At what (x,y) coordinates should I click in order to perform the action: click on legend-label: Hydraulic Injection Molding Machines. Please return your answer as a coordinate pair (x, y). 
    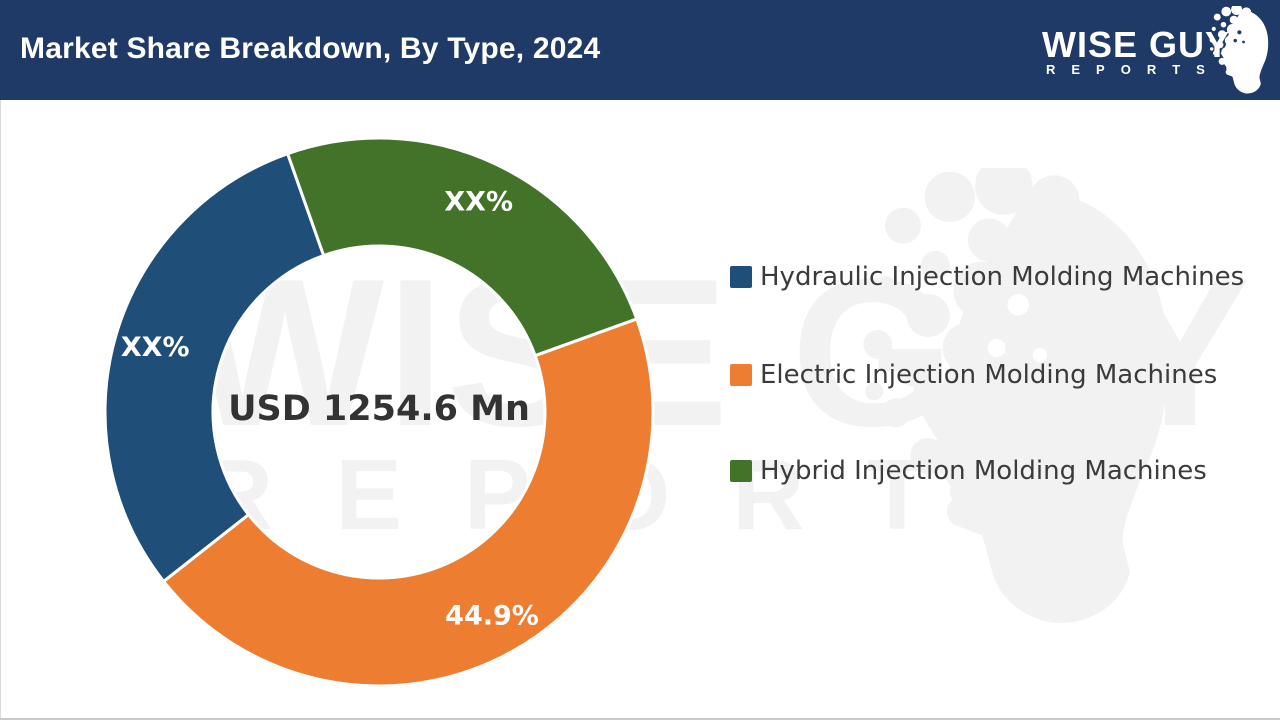
    Looking at the image, I should click on (1002, 277).